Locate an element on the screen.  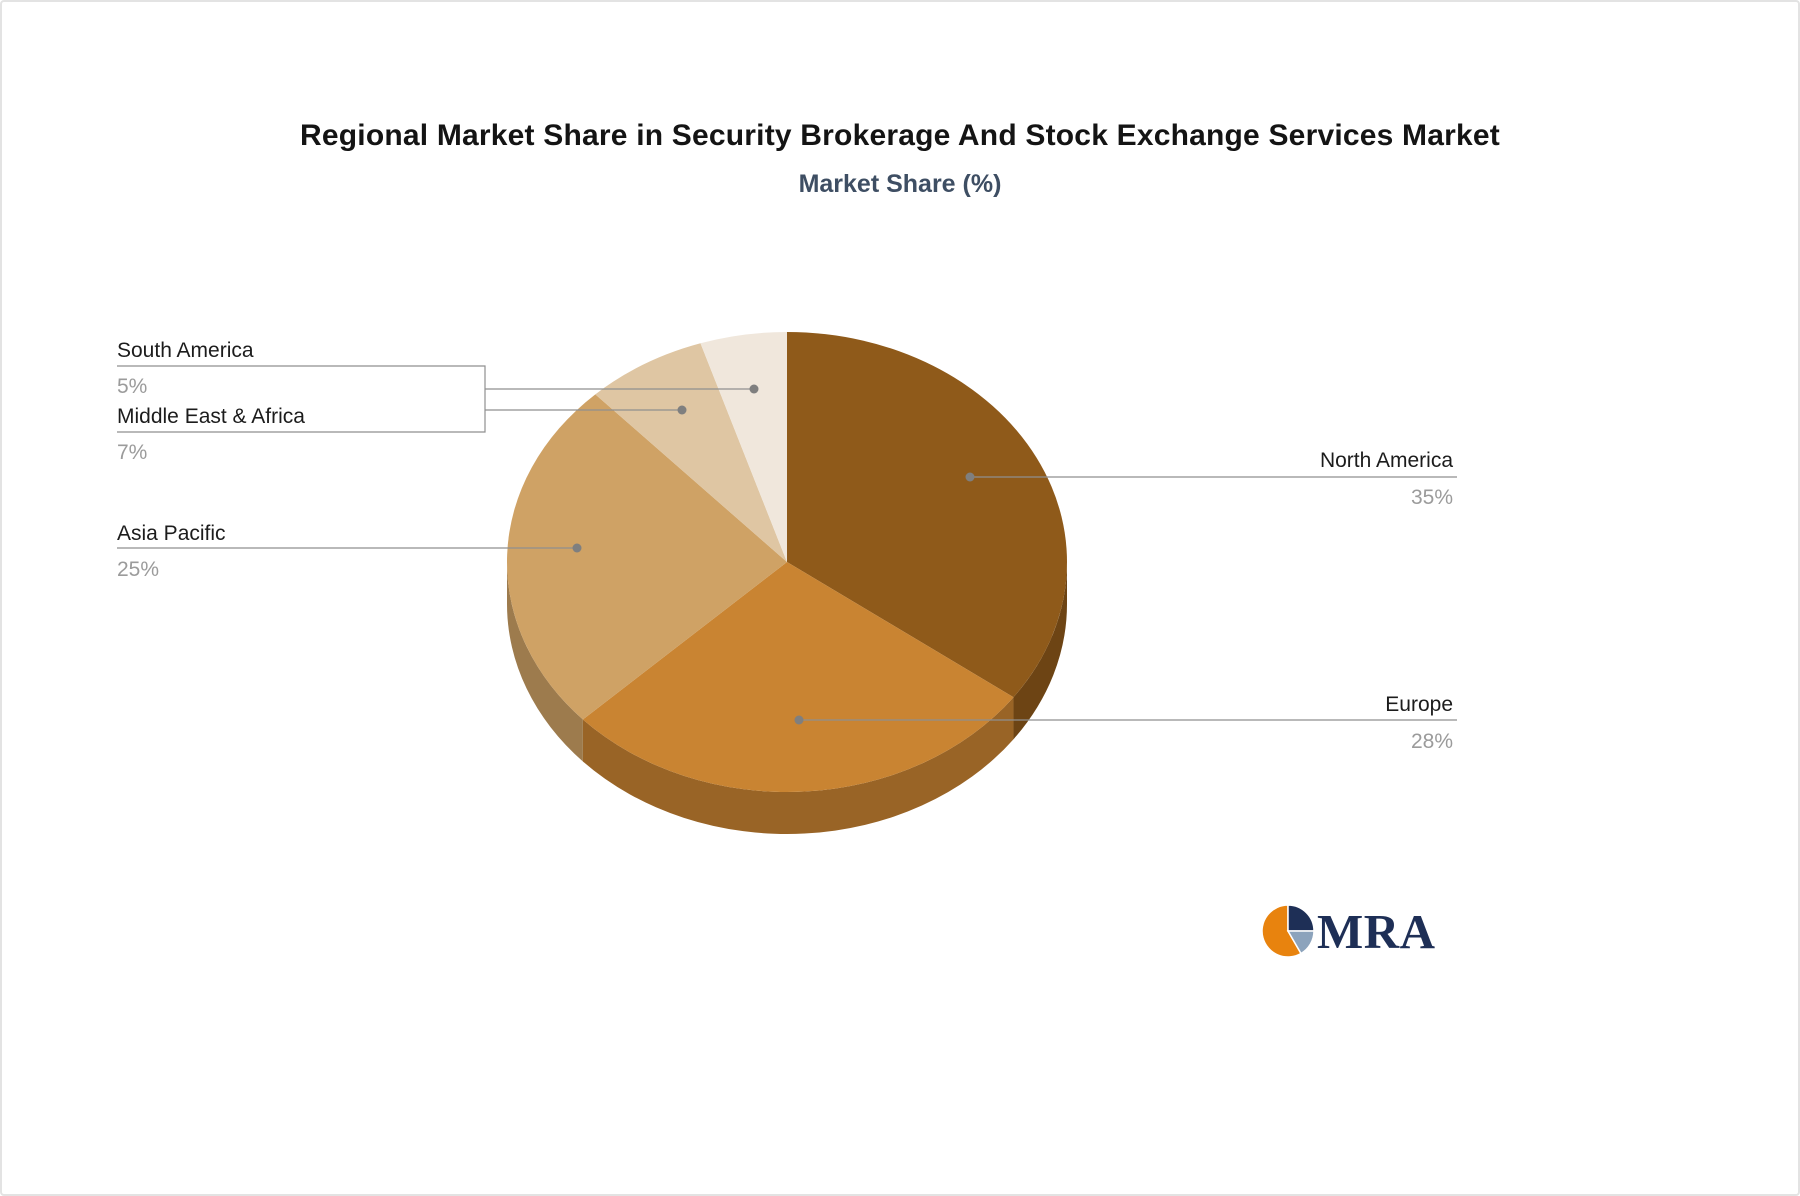
chart-subtitle: Market Share (%) is located at coordinates (900, 184).